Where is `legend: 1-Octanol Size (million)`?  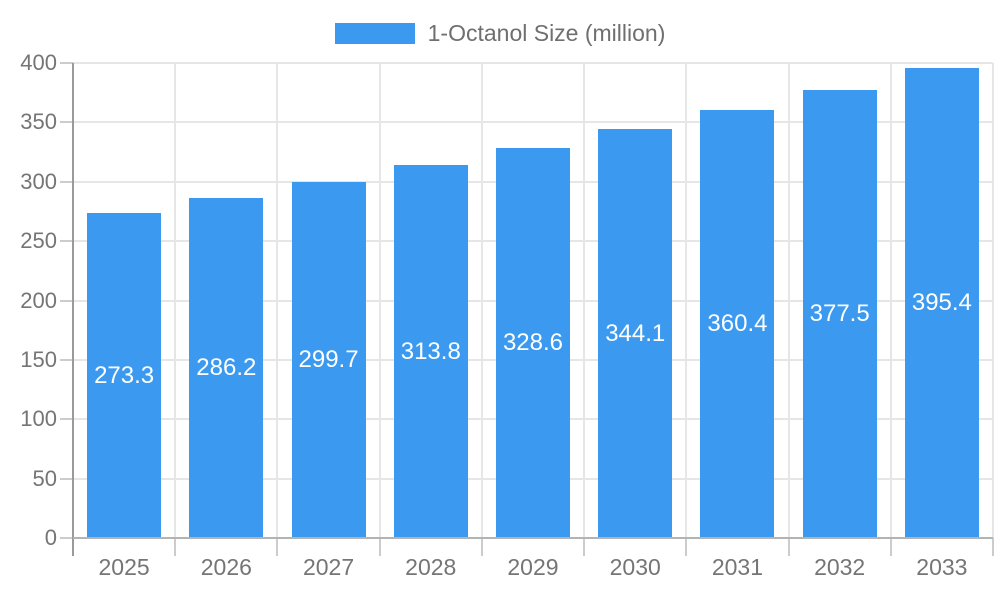 legend: 1-Octanol Size (million) is located at coordinates (500, 33).